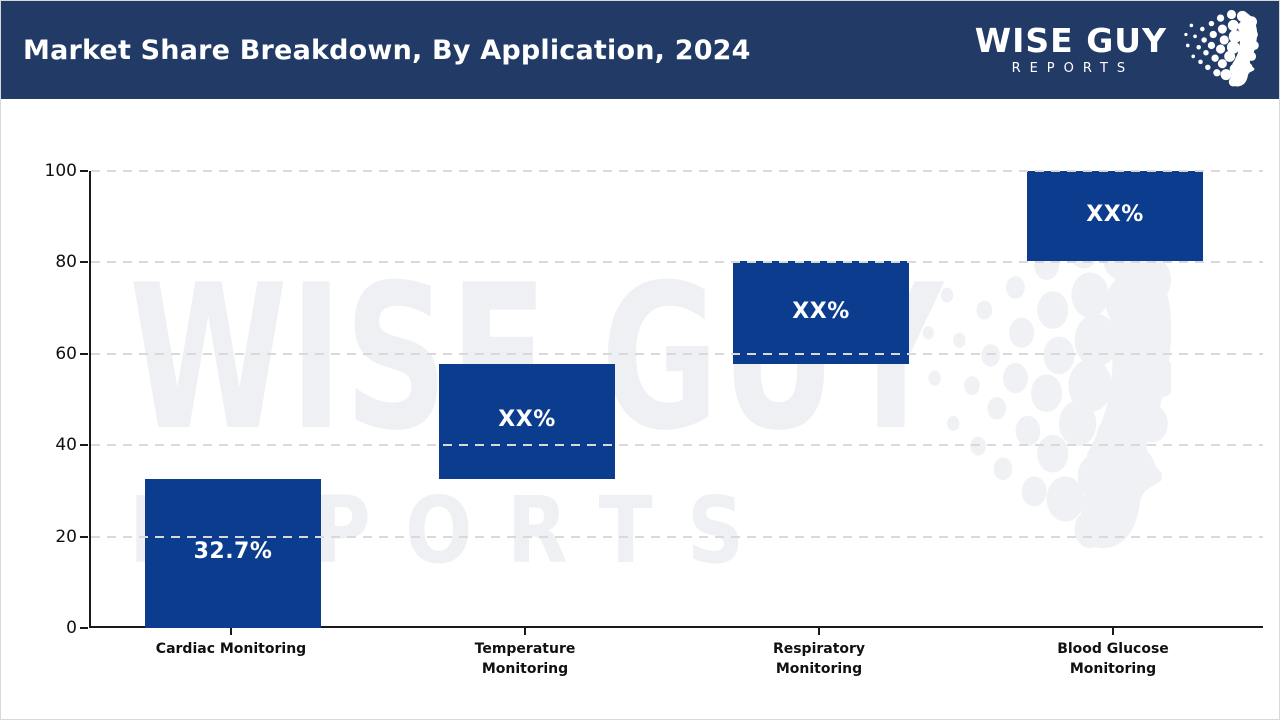  I want to click on bar-respiratory-monitoring, so click(821, 313).